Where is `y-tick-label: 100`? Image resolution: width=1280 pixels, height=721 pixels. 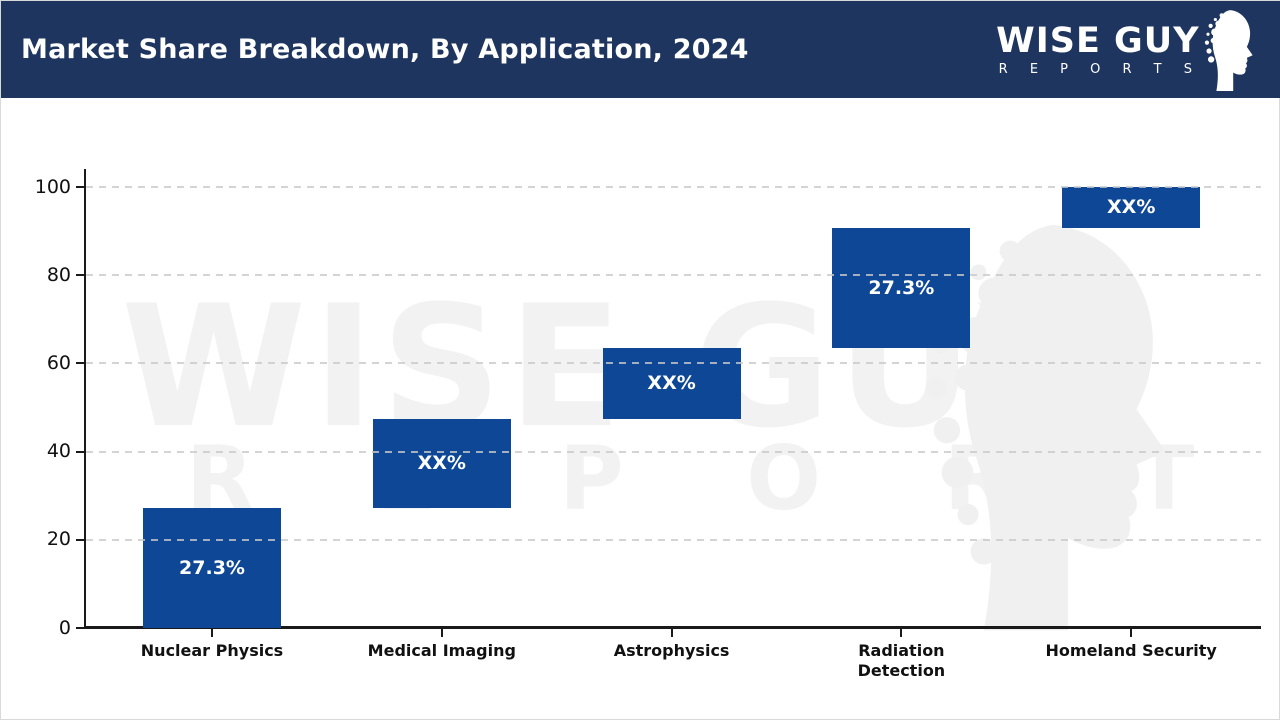
y-tick-label: 100 is located at coordinates (52, 186).